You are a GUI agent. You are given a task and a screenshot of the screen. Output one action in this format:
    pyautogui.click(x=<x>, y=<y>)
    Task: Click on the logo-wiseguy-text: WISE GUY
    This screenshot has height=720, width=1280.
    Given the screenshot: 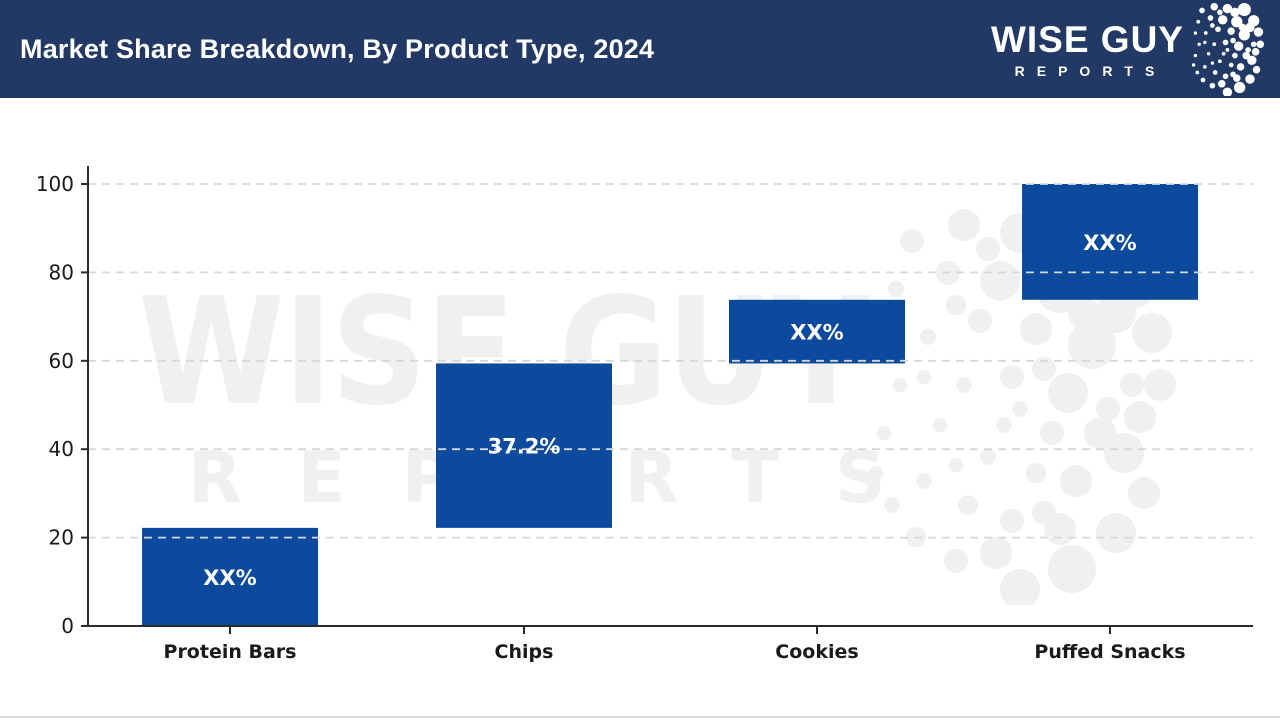 What is the action you would take?
    pyautogui.click(x=1087, y=39)
    